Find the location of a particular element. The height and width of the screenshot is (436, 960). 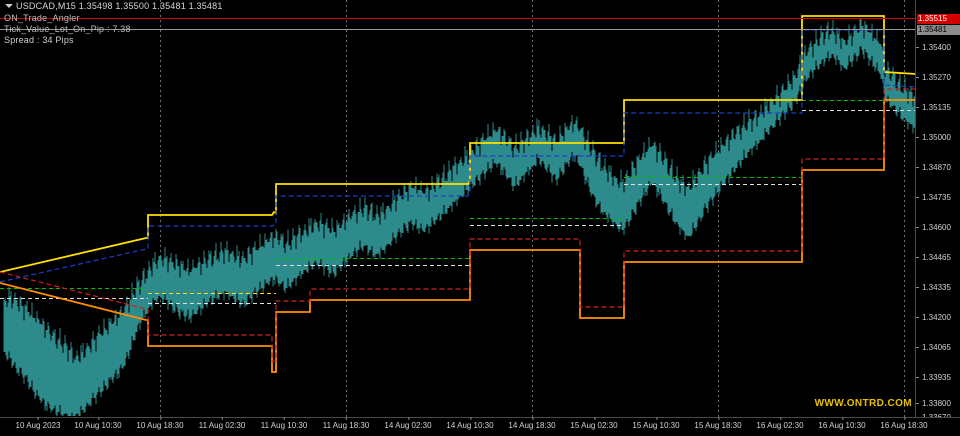

time-tick: 10 Aug 10:30 is located at coordinates (98, 423).